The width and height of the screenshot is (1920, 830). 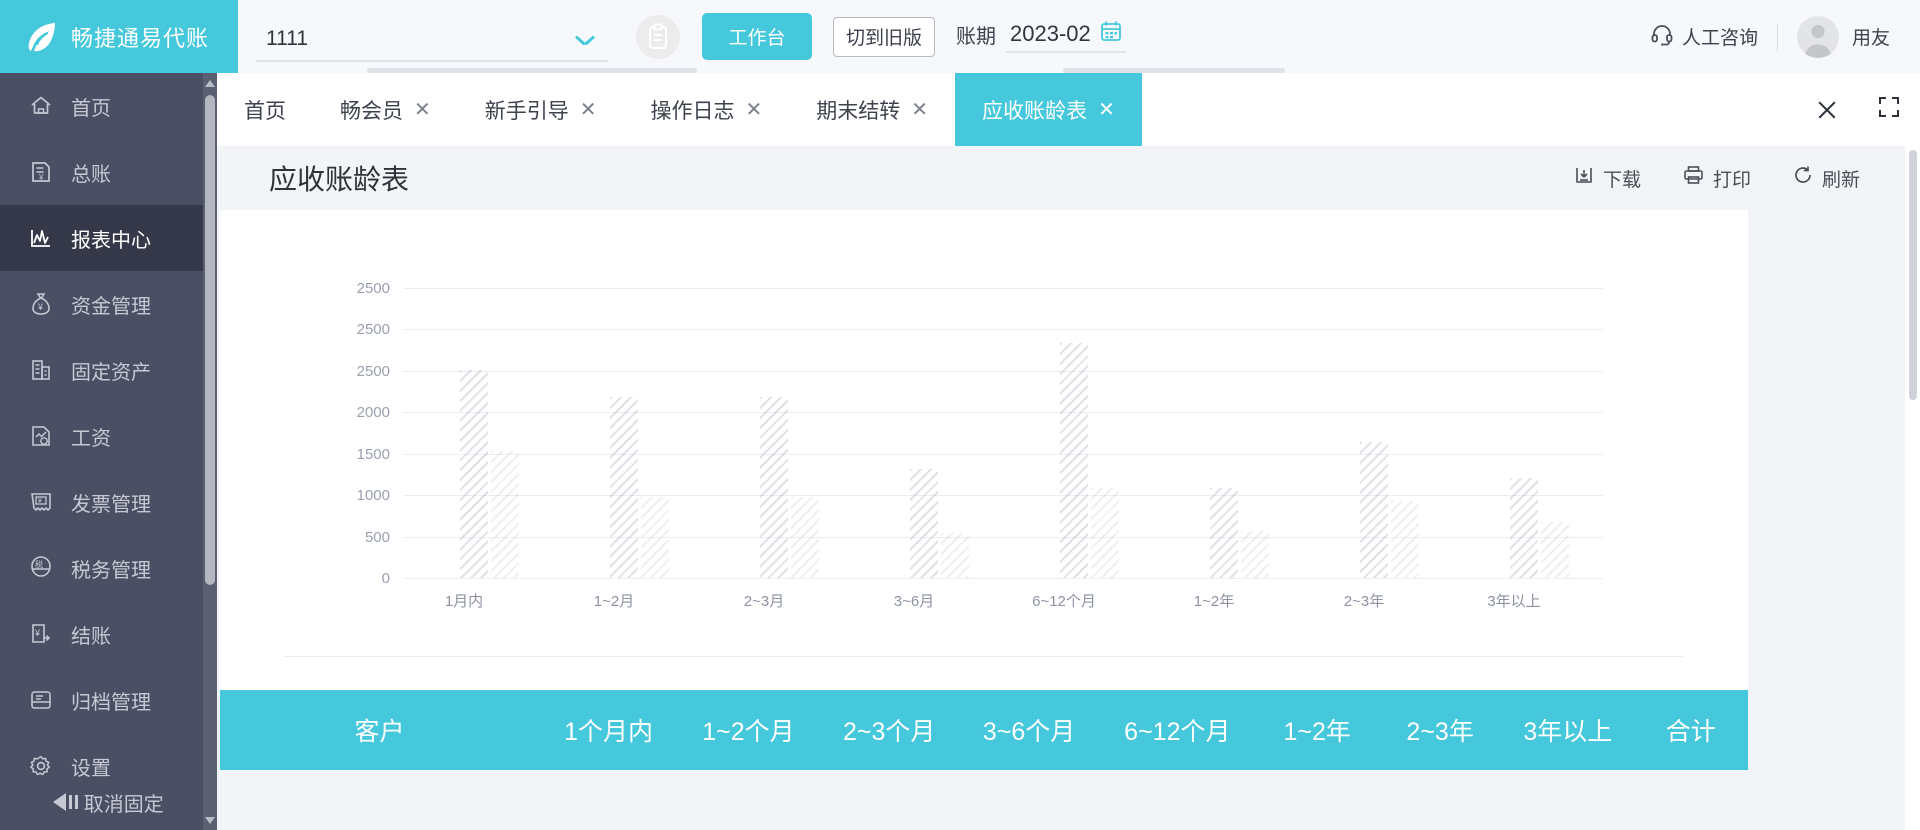 I want to click on scroll-down-arrow-icon, so click(x=210, y=820).